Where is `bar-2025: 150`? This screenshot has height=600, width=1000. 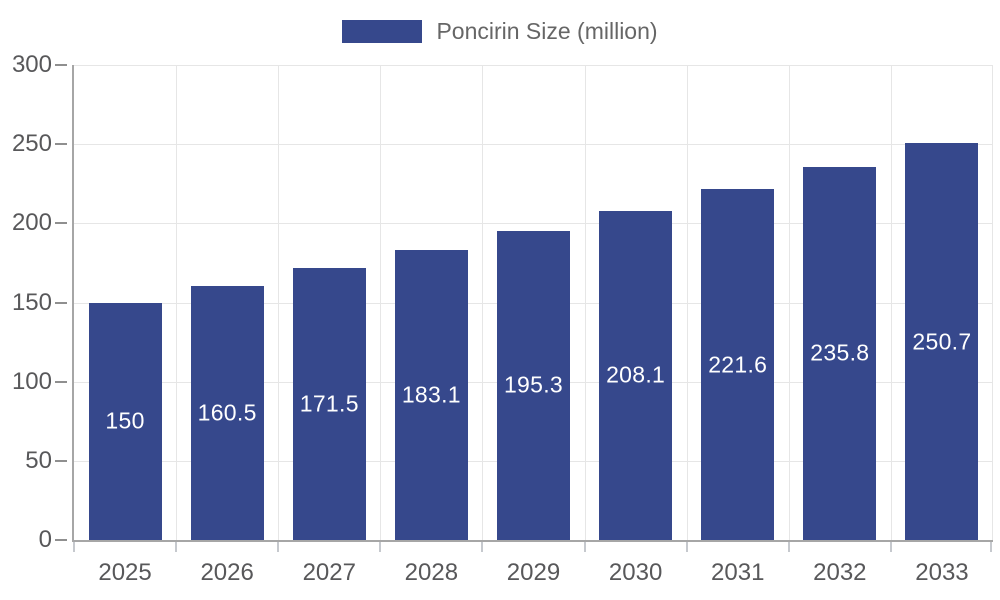 bar-2025: 150 is located at coordinates (125, 421).